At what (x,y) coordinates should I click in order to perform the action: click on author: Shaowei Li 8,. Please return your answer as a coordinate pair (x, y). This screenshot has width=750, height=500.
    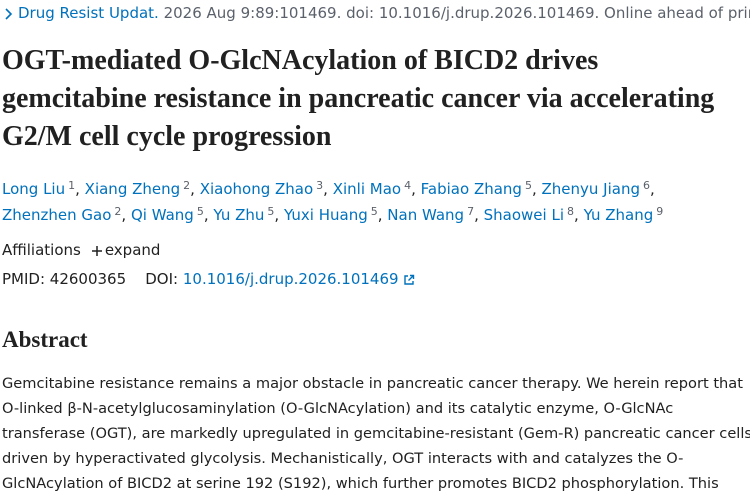
    Looking at the image, I should click on (531, 215).